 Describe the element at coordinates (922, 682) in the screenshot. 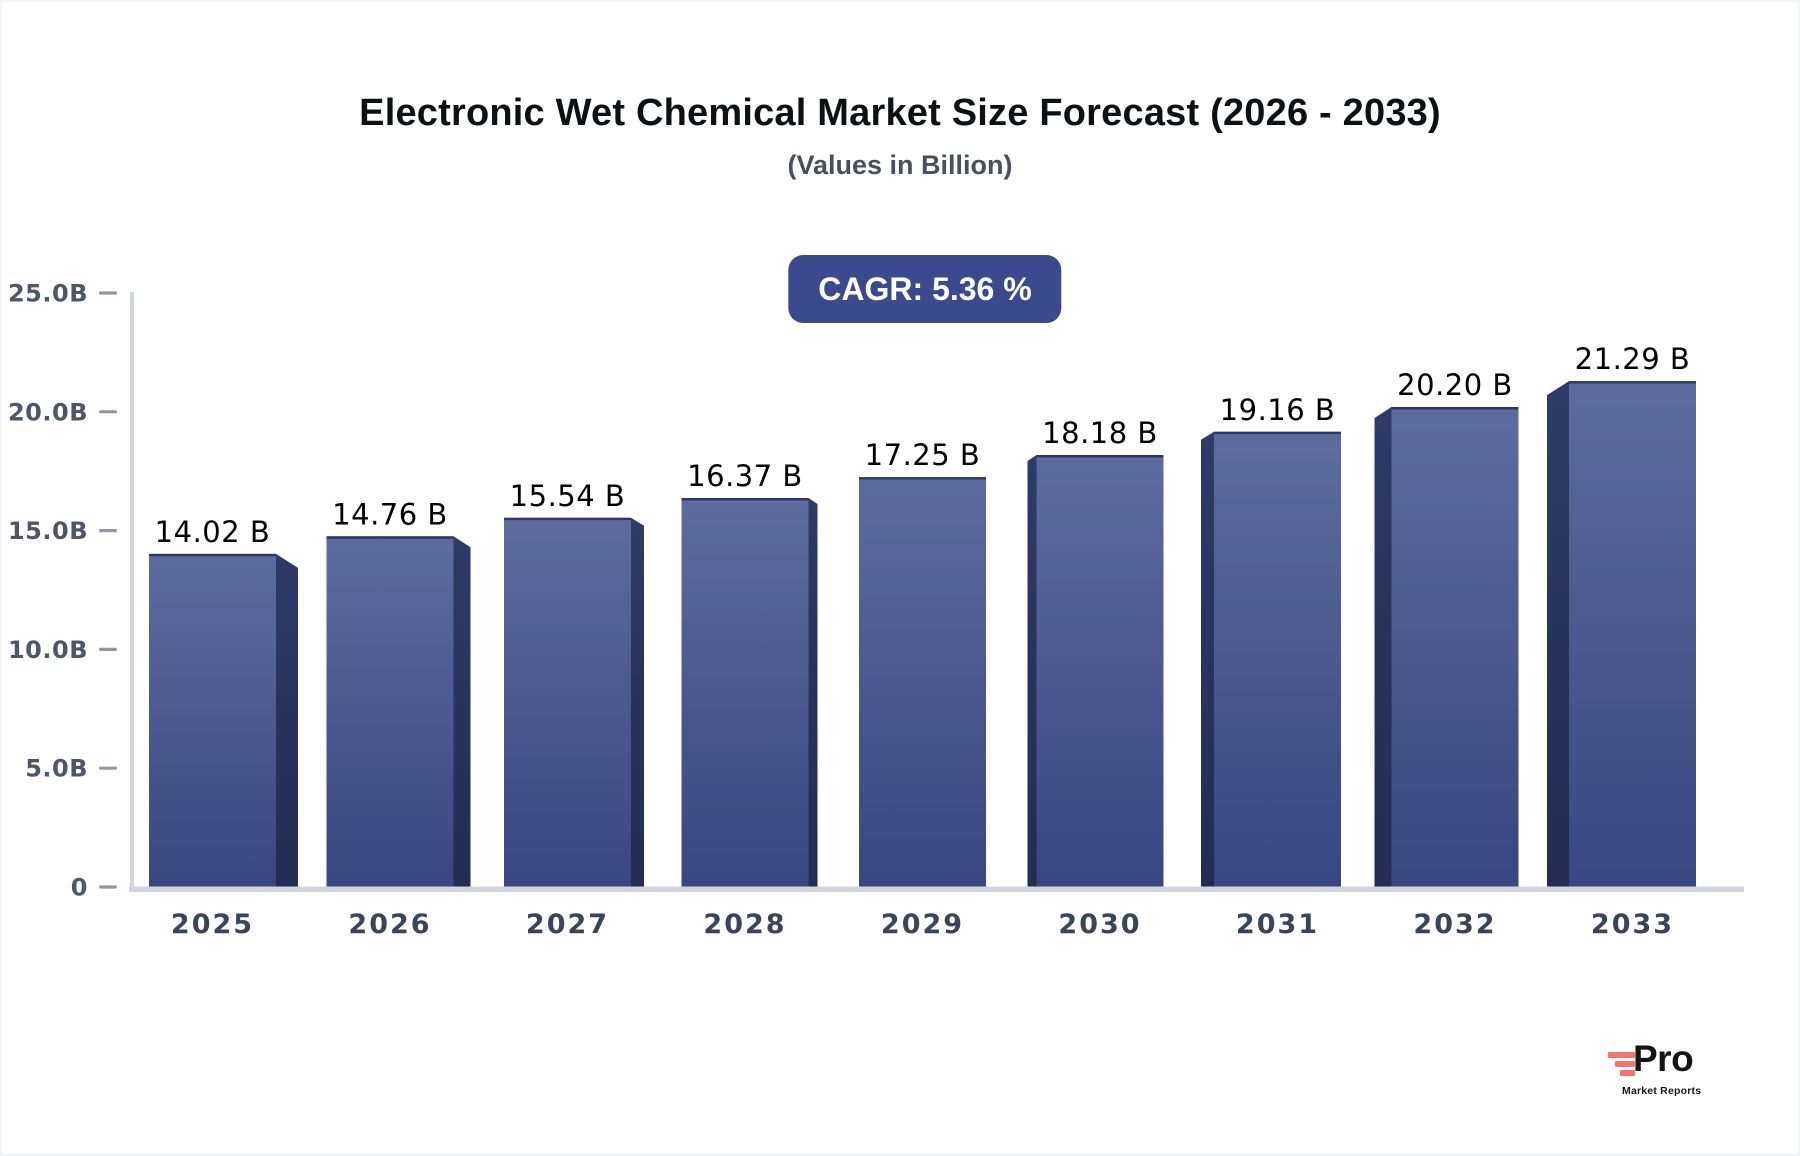

I see `bar-2029` at that location.